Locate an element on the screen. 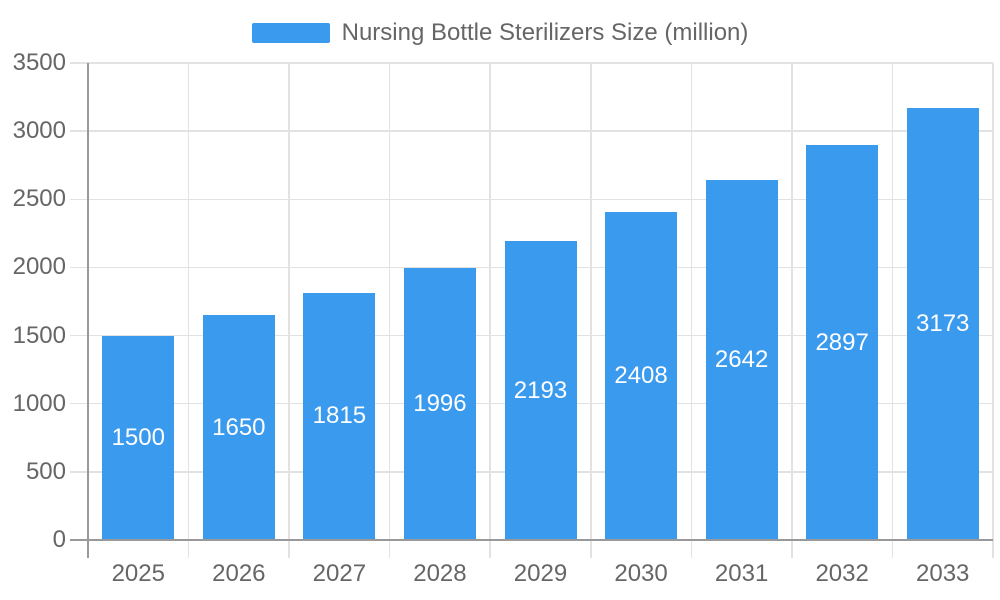 This screenshot has width=1000, height=600. bar-value-label: 1650 is located at coordinates (239, 427).